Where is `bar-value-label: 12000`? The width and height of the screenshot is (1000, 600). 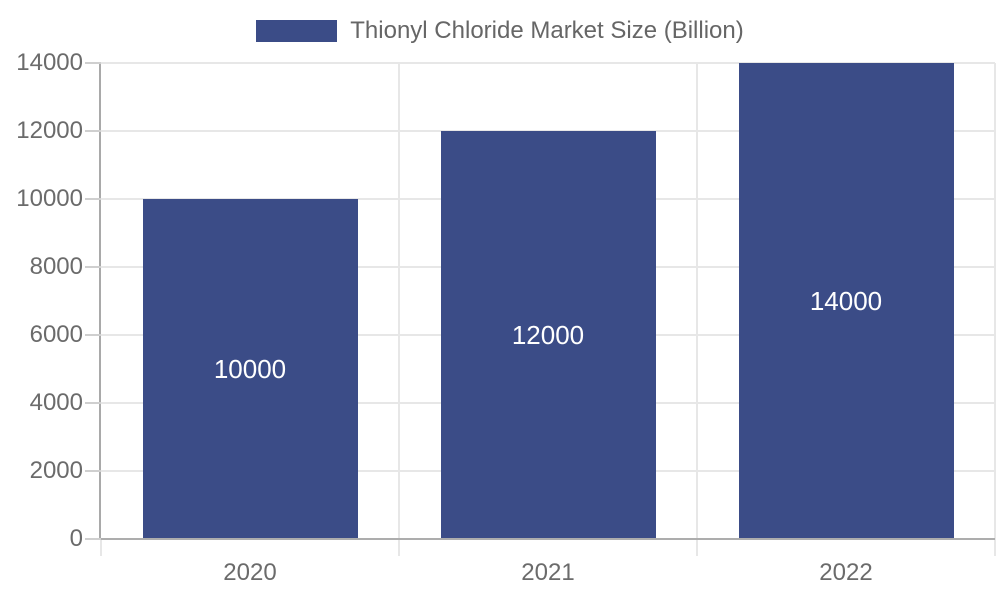 bar-value-label: 12000 is located at coordinates (548, 335).